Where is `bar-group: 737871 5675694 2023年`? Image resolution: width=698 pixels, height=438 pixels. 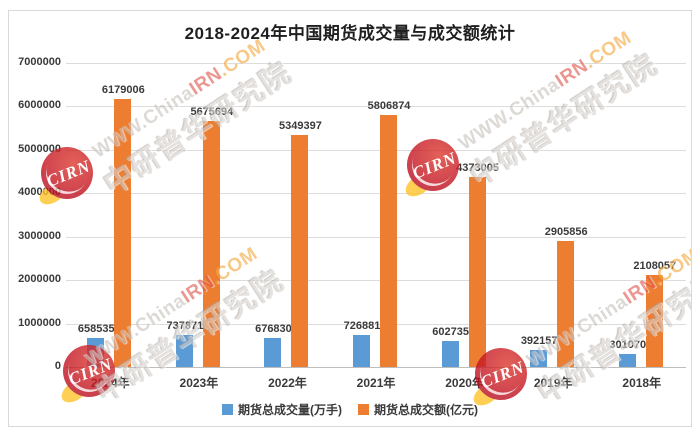
bar-group: 737871 5675694 2023年 is located at coordinates (199, 226).